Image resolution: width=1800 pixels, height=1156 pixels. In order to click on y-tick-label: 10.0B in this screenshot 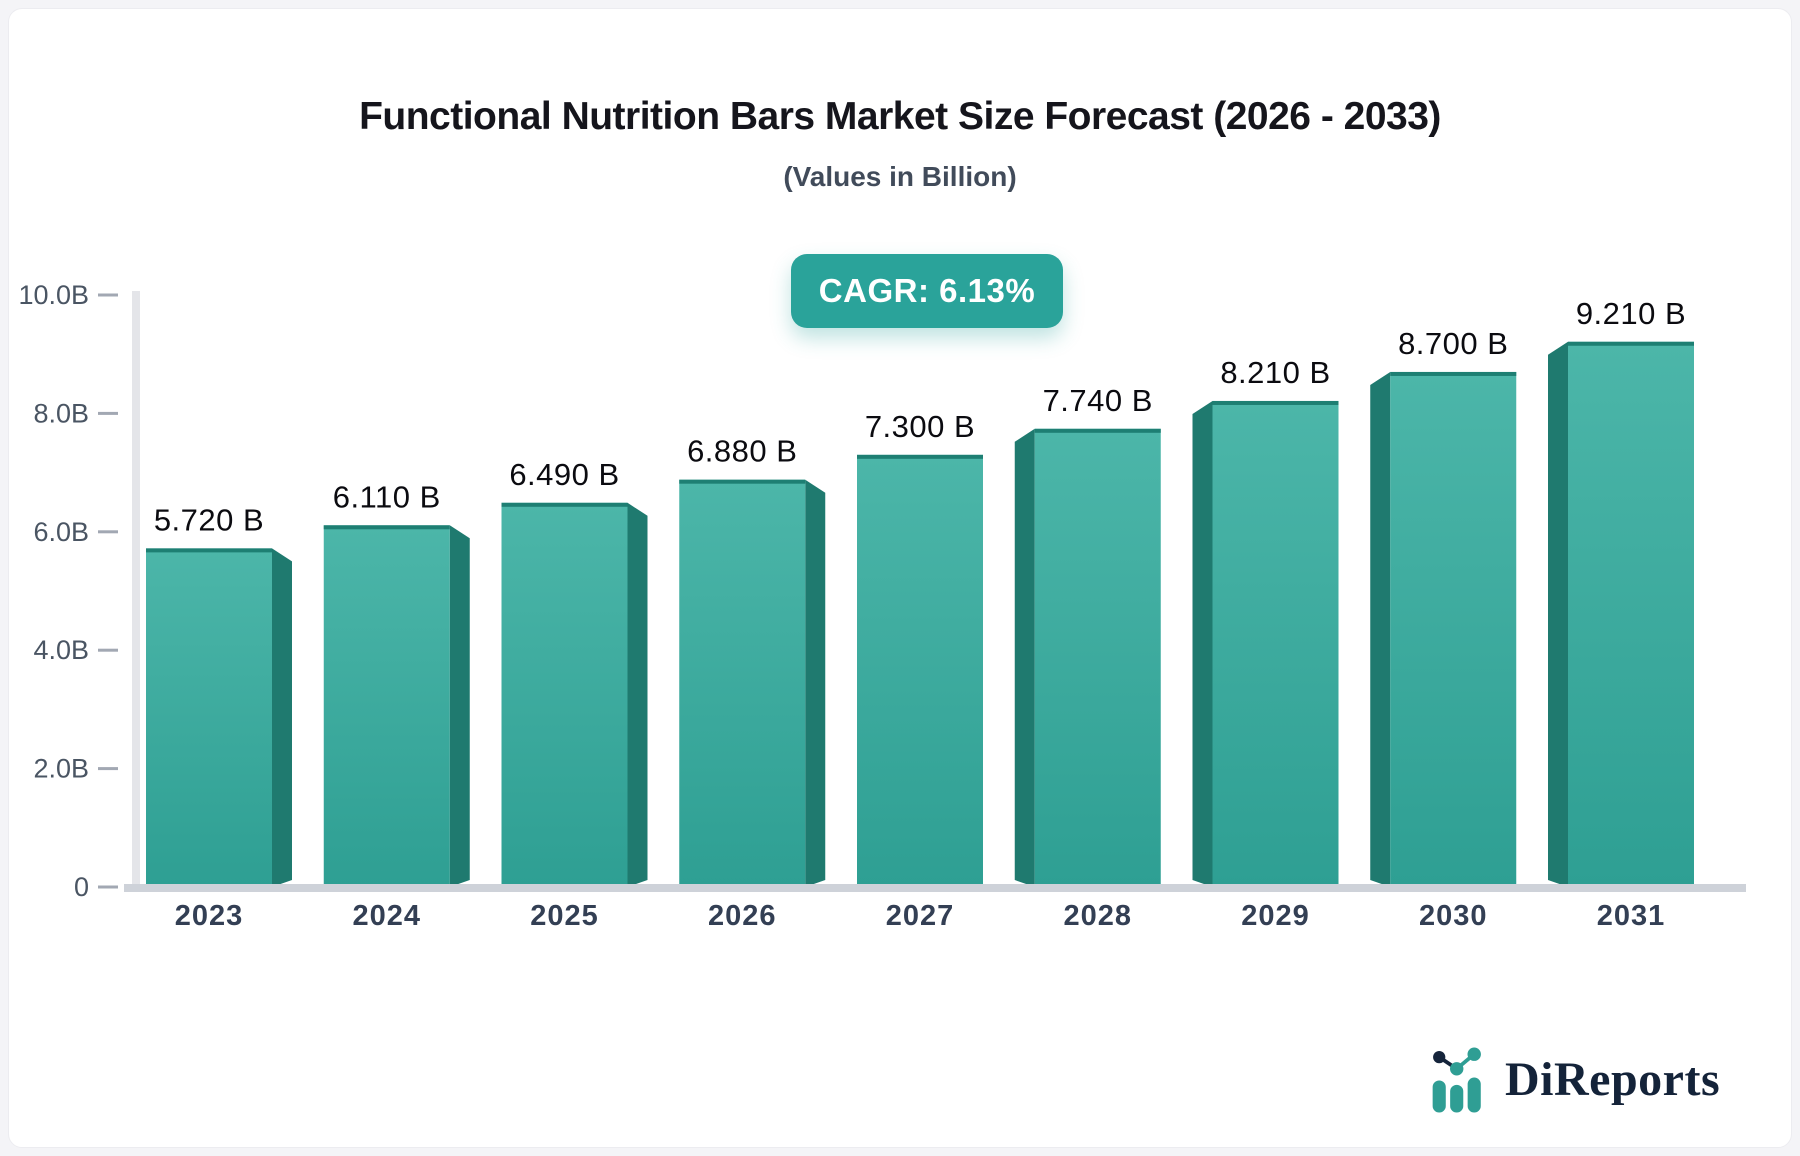, I will do `click(53, 295)`.